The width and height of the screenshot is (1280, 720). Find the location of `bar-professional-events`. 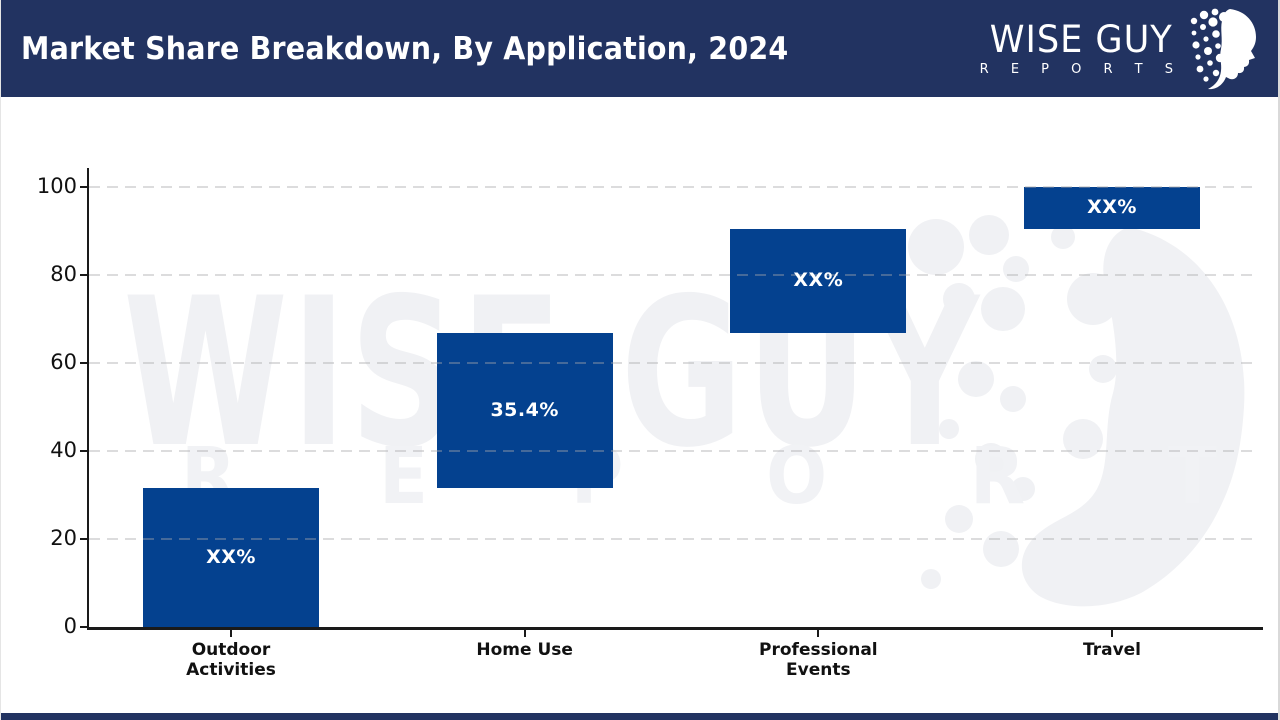

bar-professional-events is located at coordinates (818, 280).